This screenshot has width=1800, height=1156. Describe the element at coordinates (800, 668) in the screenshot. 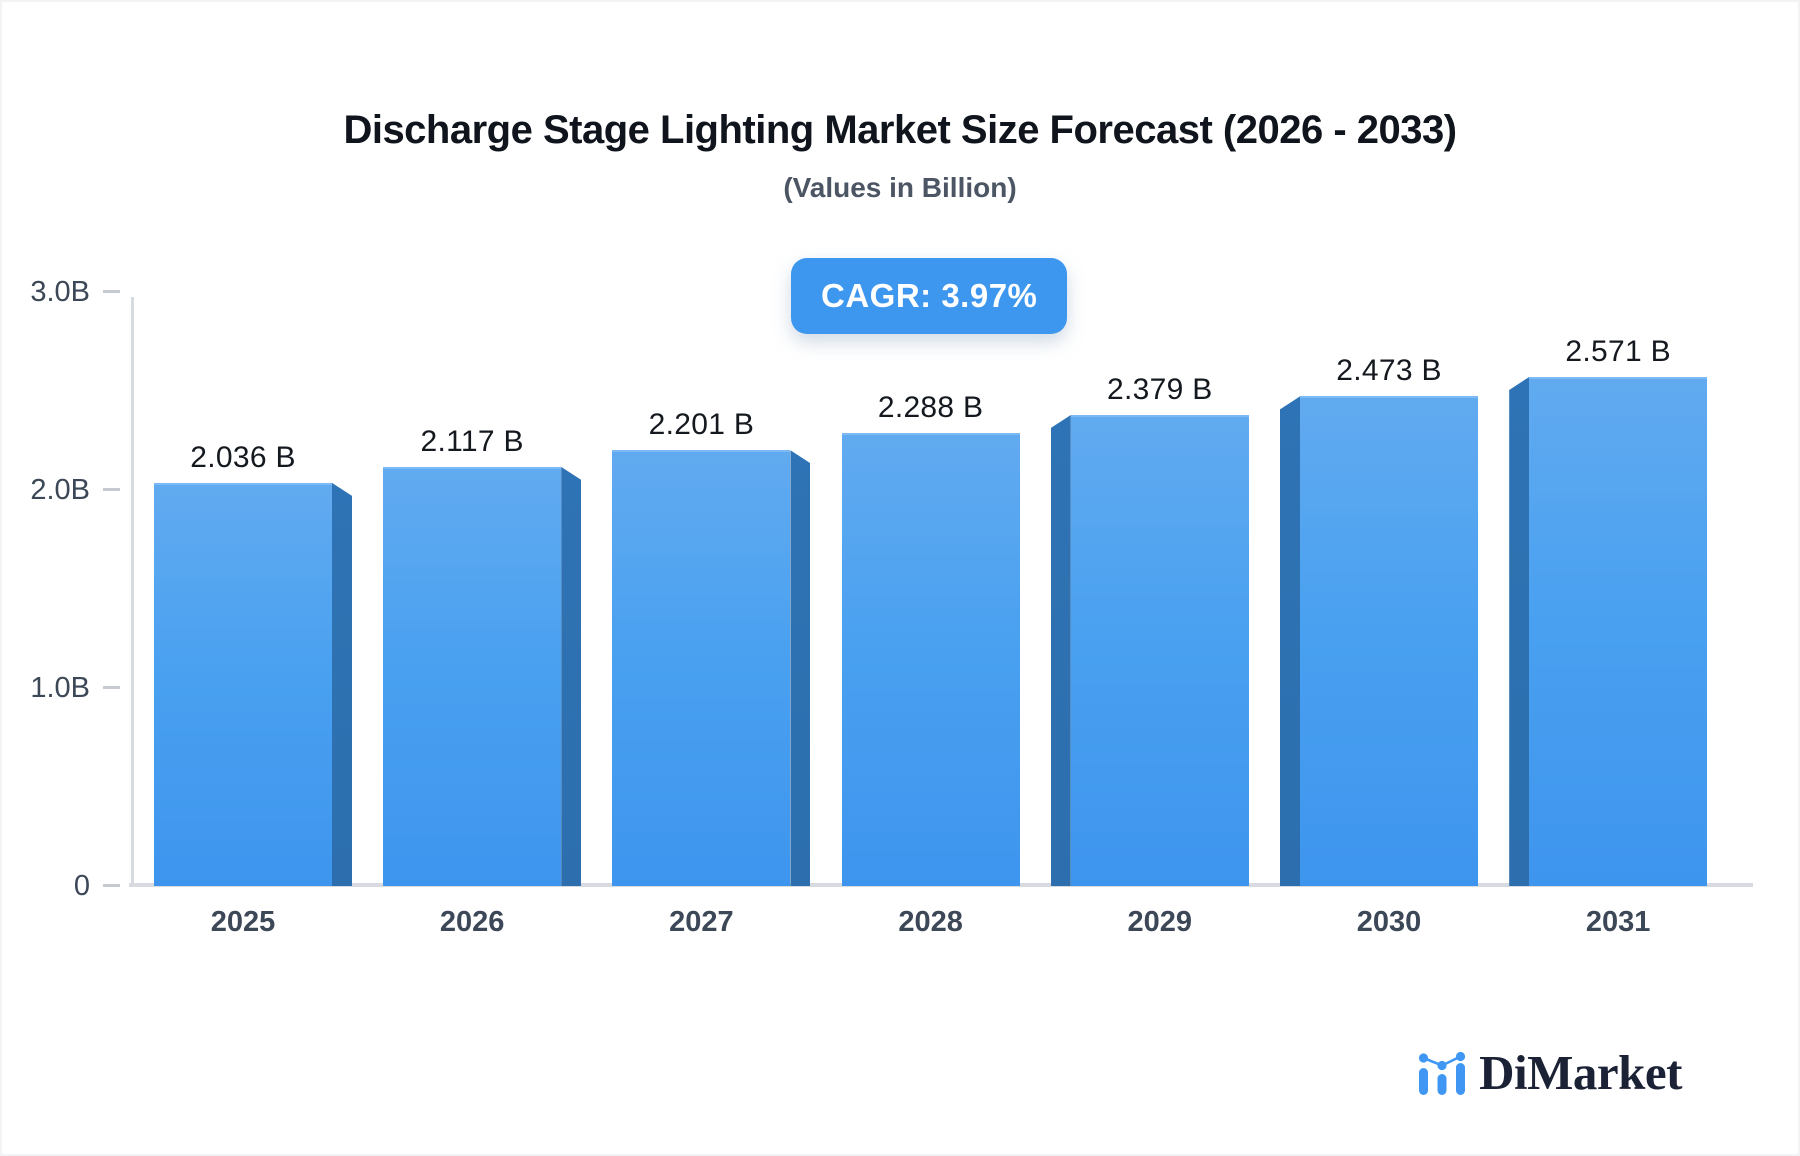

I see `bar-side-2027` at that location.